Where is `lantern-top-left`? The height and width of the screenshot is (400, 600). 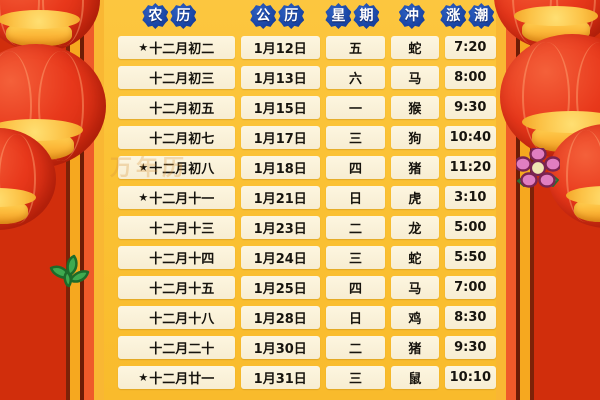
lantern-top-left is located at coordinates (50, 35).